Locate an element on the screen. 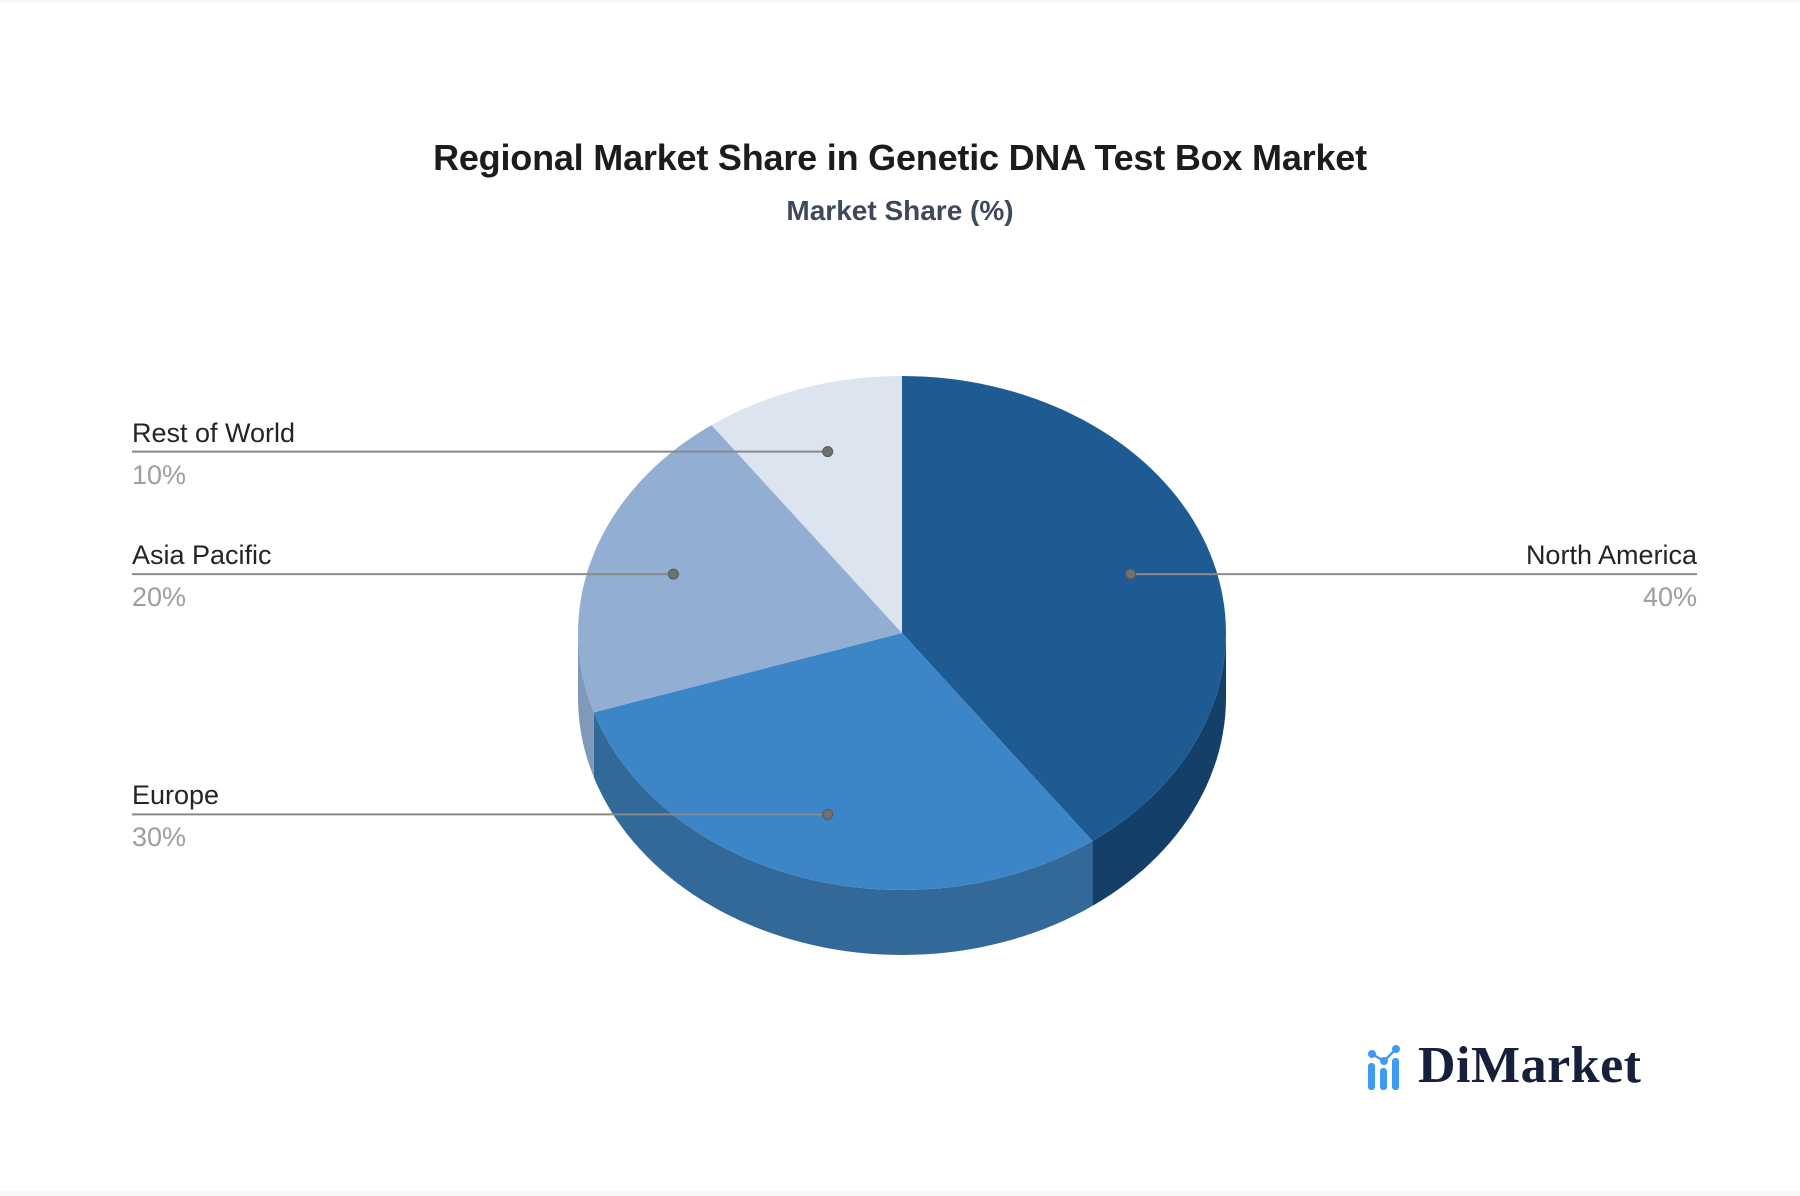  callout-value-asia-pacific: 20% is located at coordinates (159, 597).